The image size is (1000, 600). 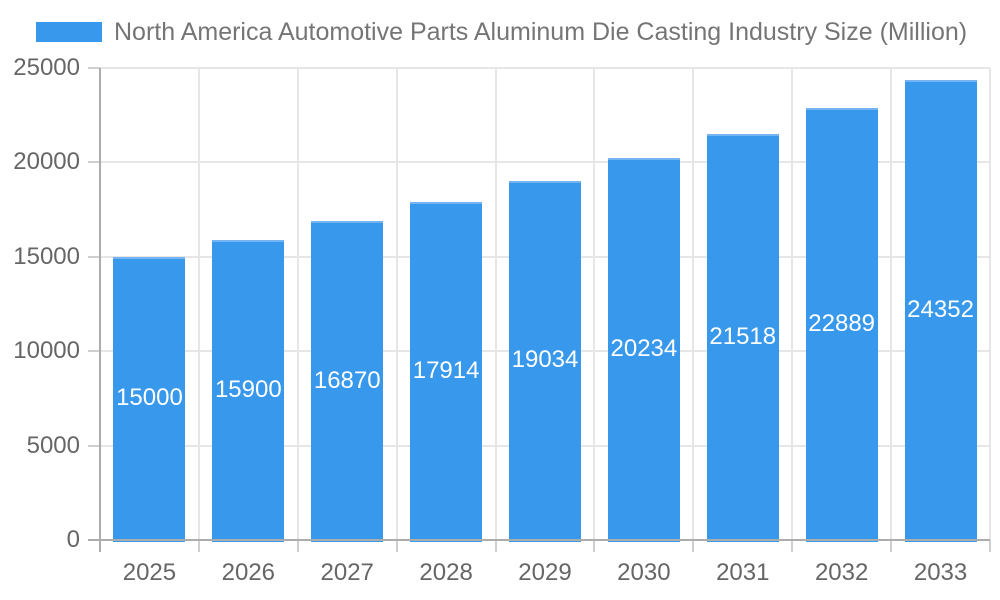 What do you see at coordinates (100, 310) in the screenshot?
I see `y-axis-line` at bounding box center [100, 310].